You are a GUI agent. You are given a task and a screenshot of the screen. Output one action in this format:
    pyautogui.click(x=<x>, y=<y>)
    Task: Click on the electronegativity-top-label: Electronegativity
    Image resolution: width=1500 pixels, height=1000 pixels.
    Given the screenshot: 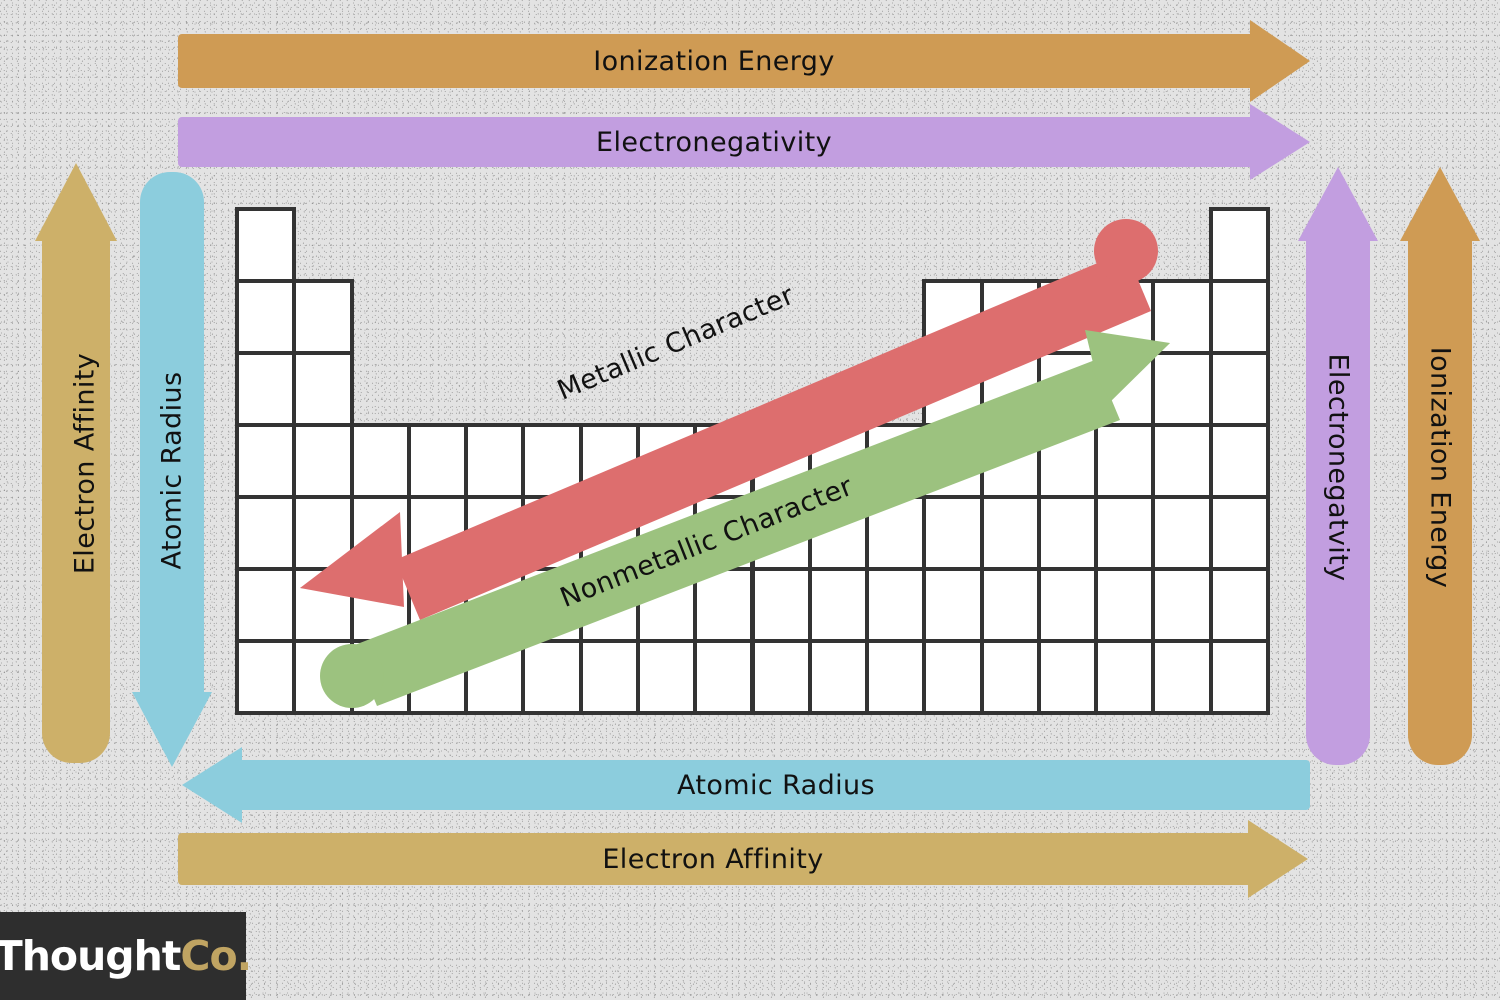 What is the action you would take?
    pyautogui.click(x=714, y=142)
    